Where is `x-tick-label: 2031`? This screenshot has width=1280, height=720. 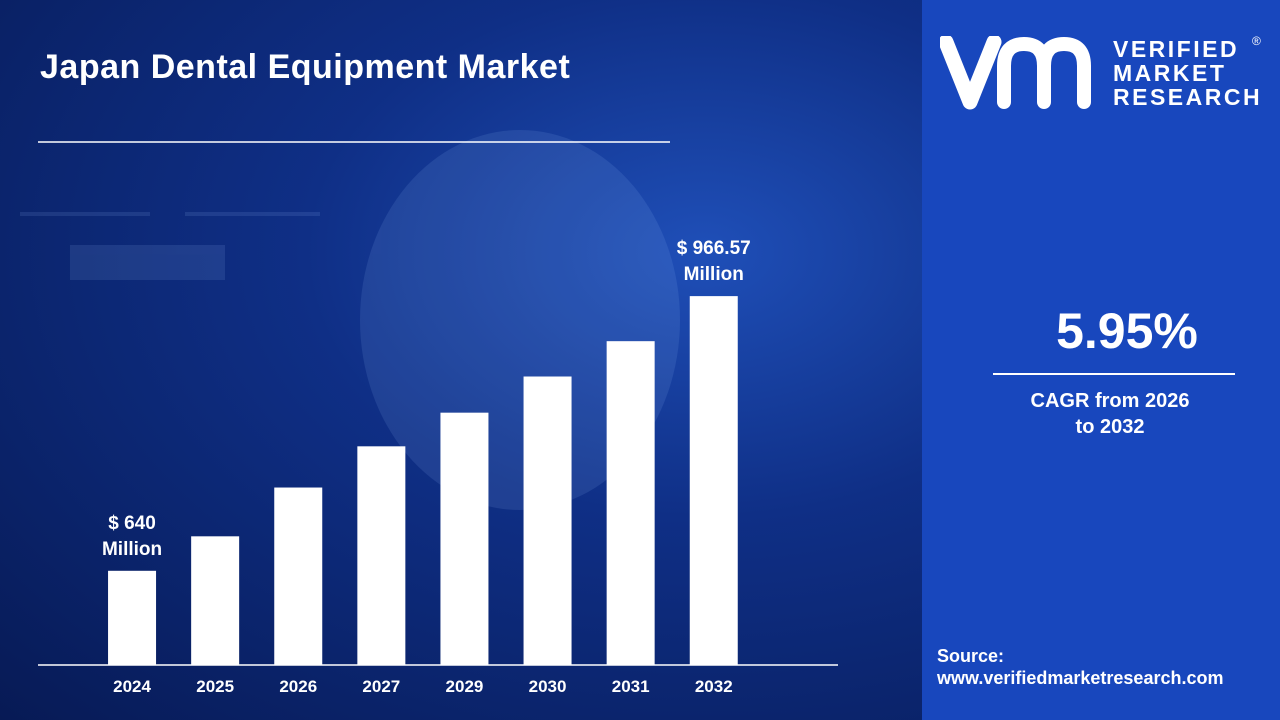 x-tick-label: 2031 is located at coordinates (631, 686).